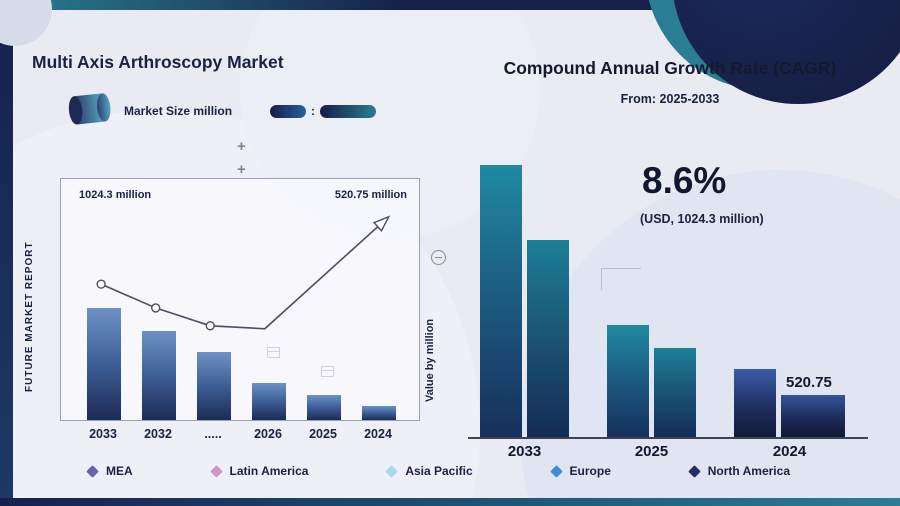  I want to click on frame-left-strip, so click(6, 253).